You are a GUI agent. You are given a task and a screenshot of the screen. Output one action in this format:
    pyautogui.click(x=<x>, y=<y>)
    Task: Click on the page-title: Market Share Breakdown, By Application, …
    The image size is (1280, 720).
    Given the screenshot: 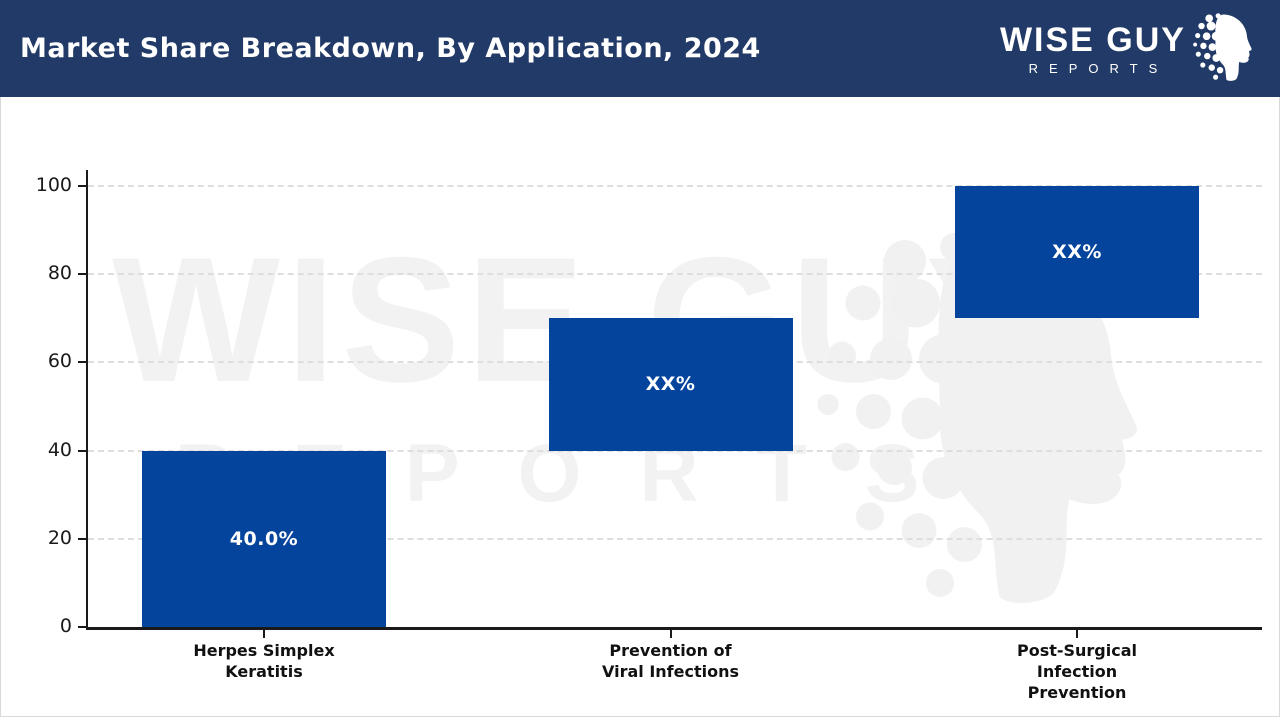 What is the action you would take?
    pyautogui.click(x=390, y=48)
    